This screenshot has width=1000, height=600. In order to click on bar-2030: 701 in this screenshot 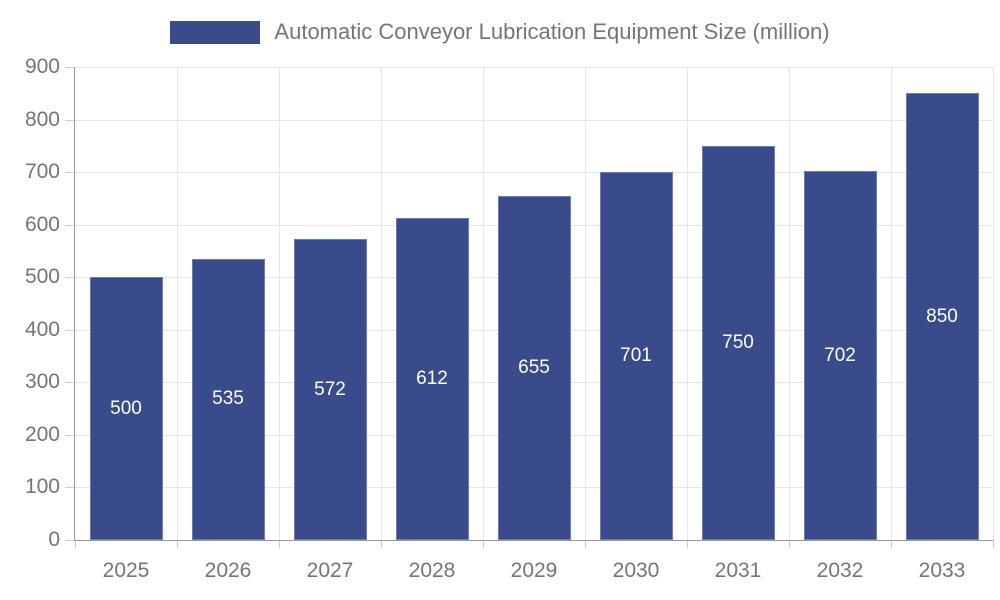, I will do `click(636, 355)`.